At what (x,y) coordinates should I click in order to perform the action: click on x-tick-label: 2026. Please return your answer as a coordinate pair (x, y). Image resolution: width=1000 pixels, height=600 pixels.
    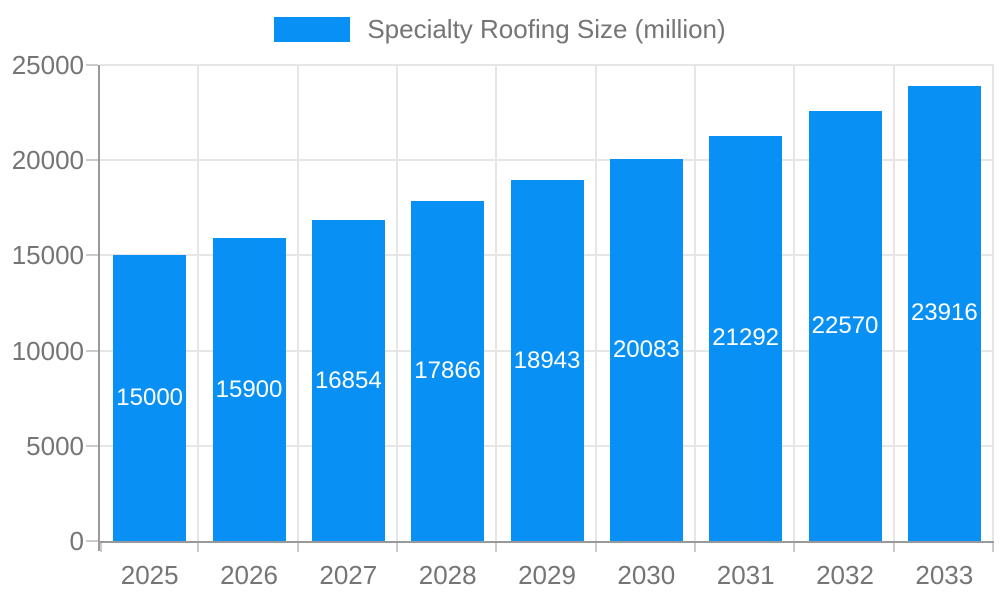
    Looking at the image, I should click on (249, 575).